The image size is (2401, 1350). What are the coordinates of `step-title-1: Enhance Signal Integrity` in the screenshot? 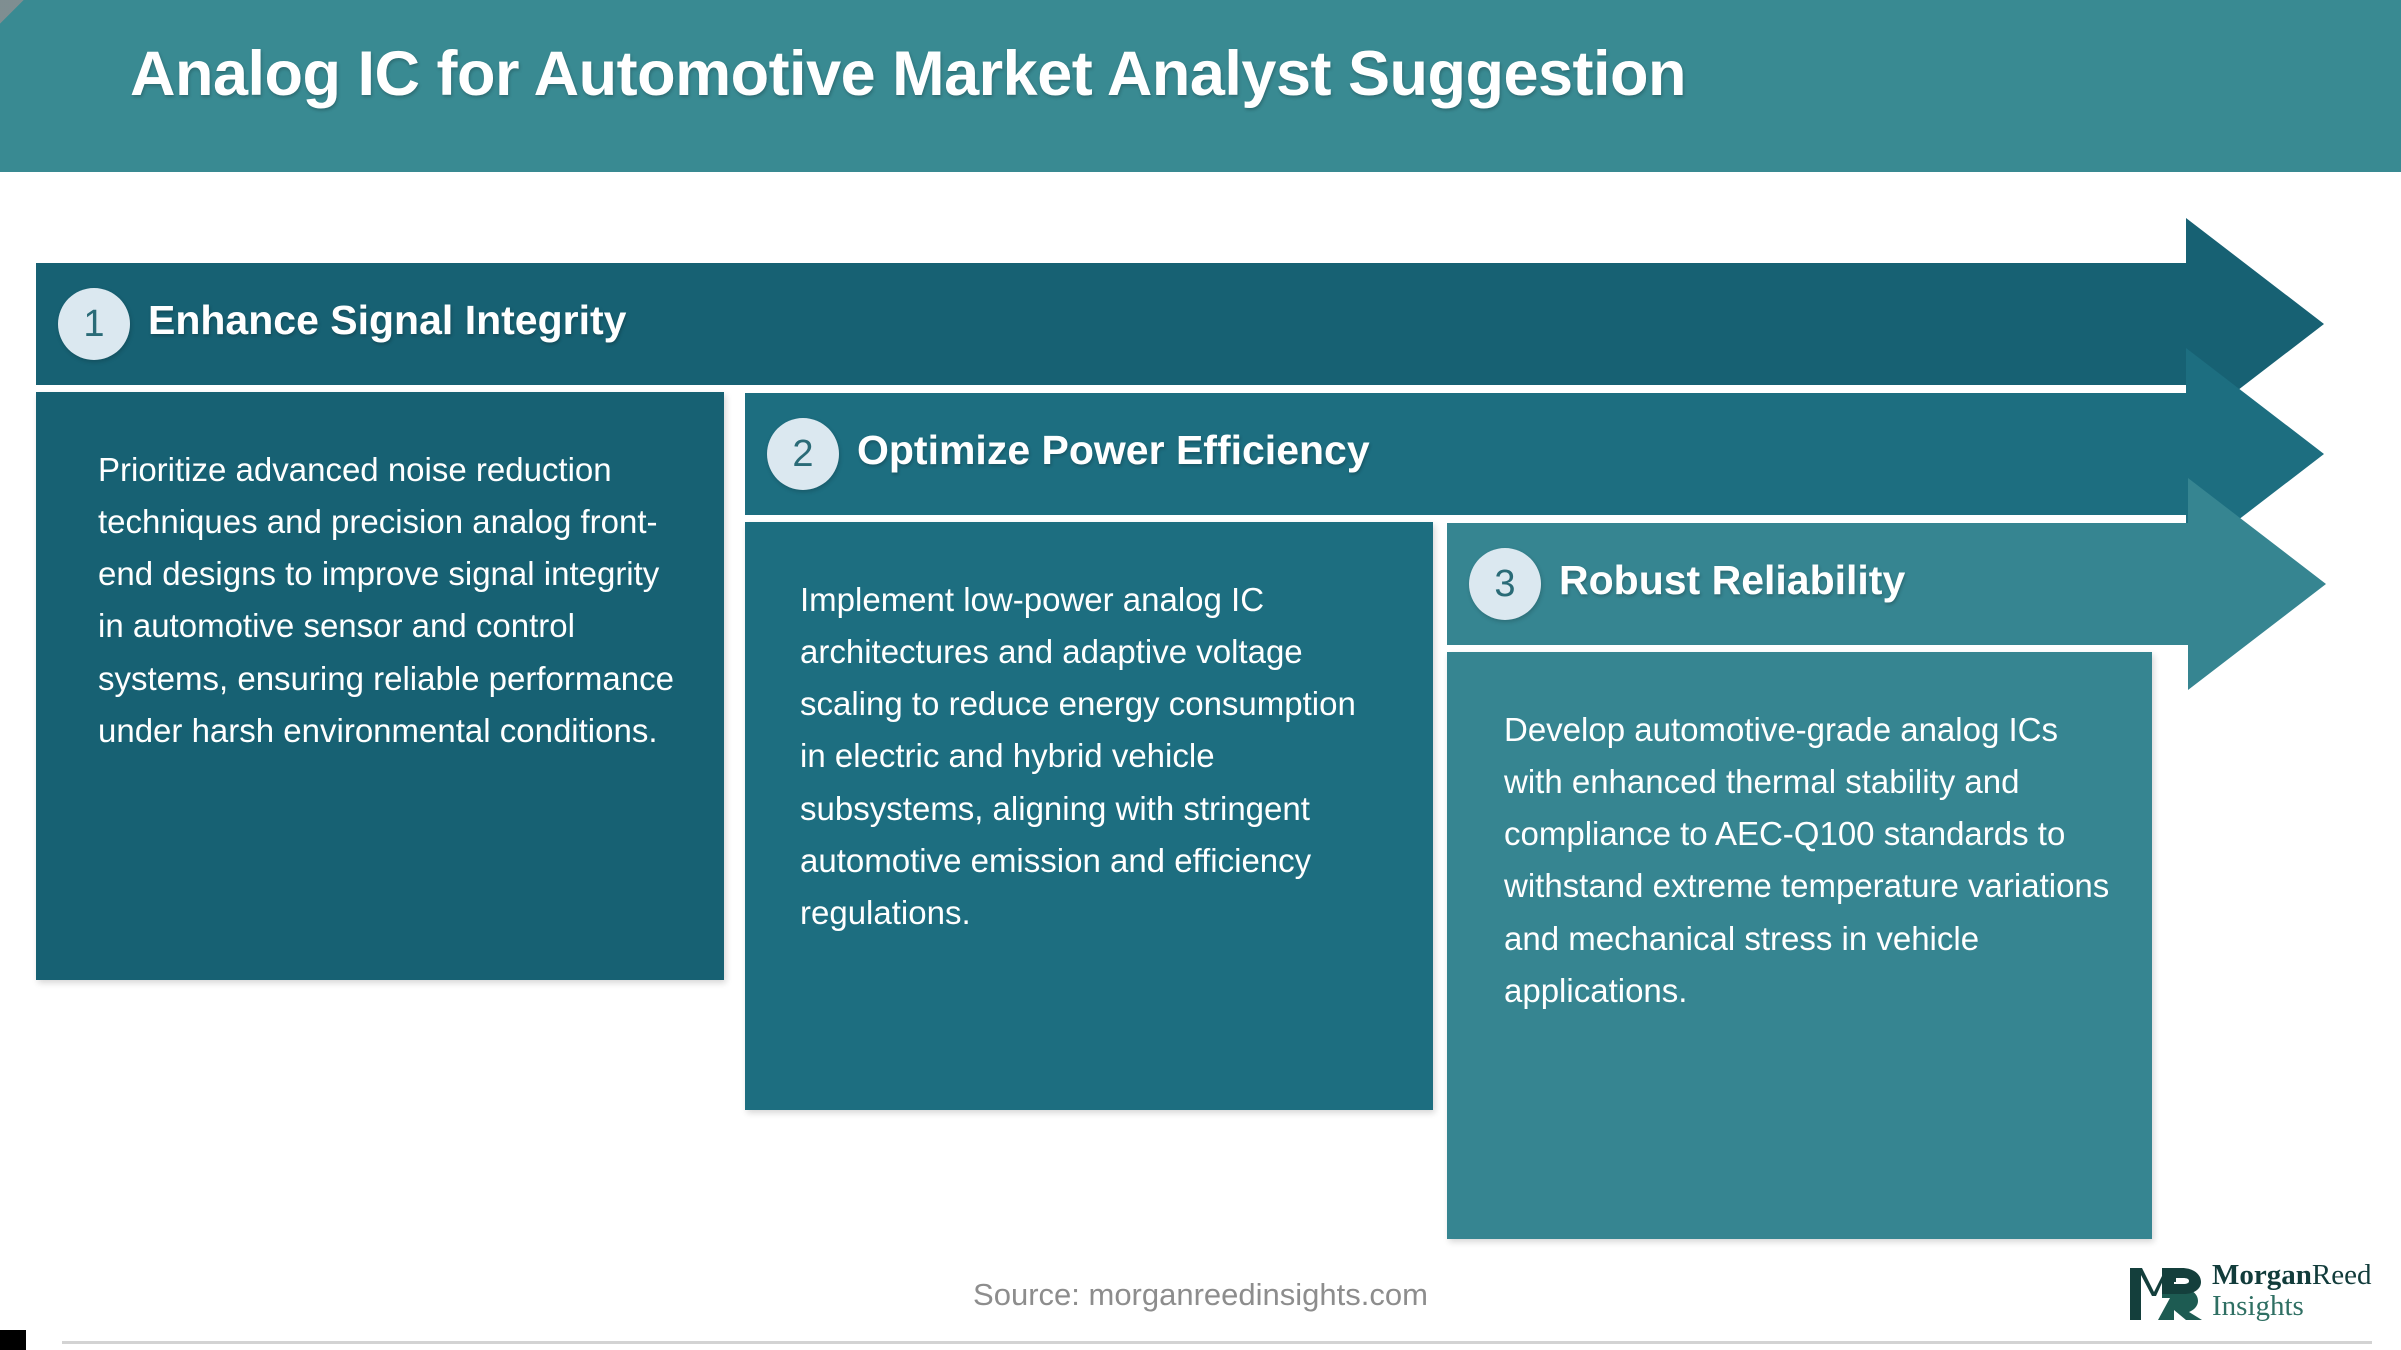 It's located at (387, 320).